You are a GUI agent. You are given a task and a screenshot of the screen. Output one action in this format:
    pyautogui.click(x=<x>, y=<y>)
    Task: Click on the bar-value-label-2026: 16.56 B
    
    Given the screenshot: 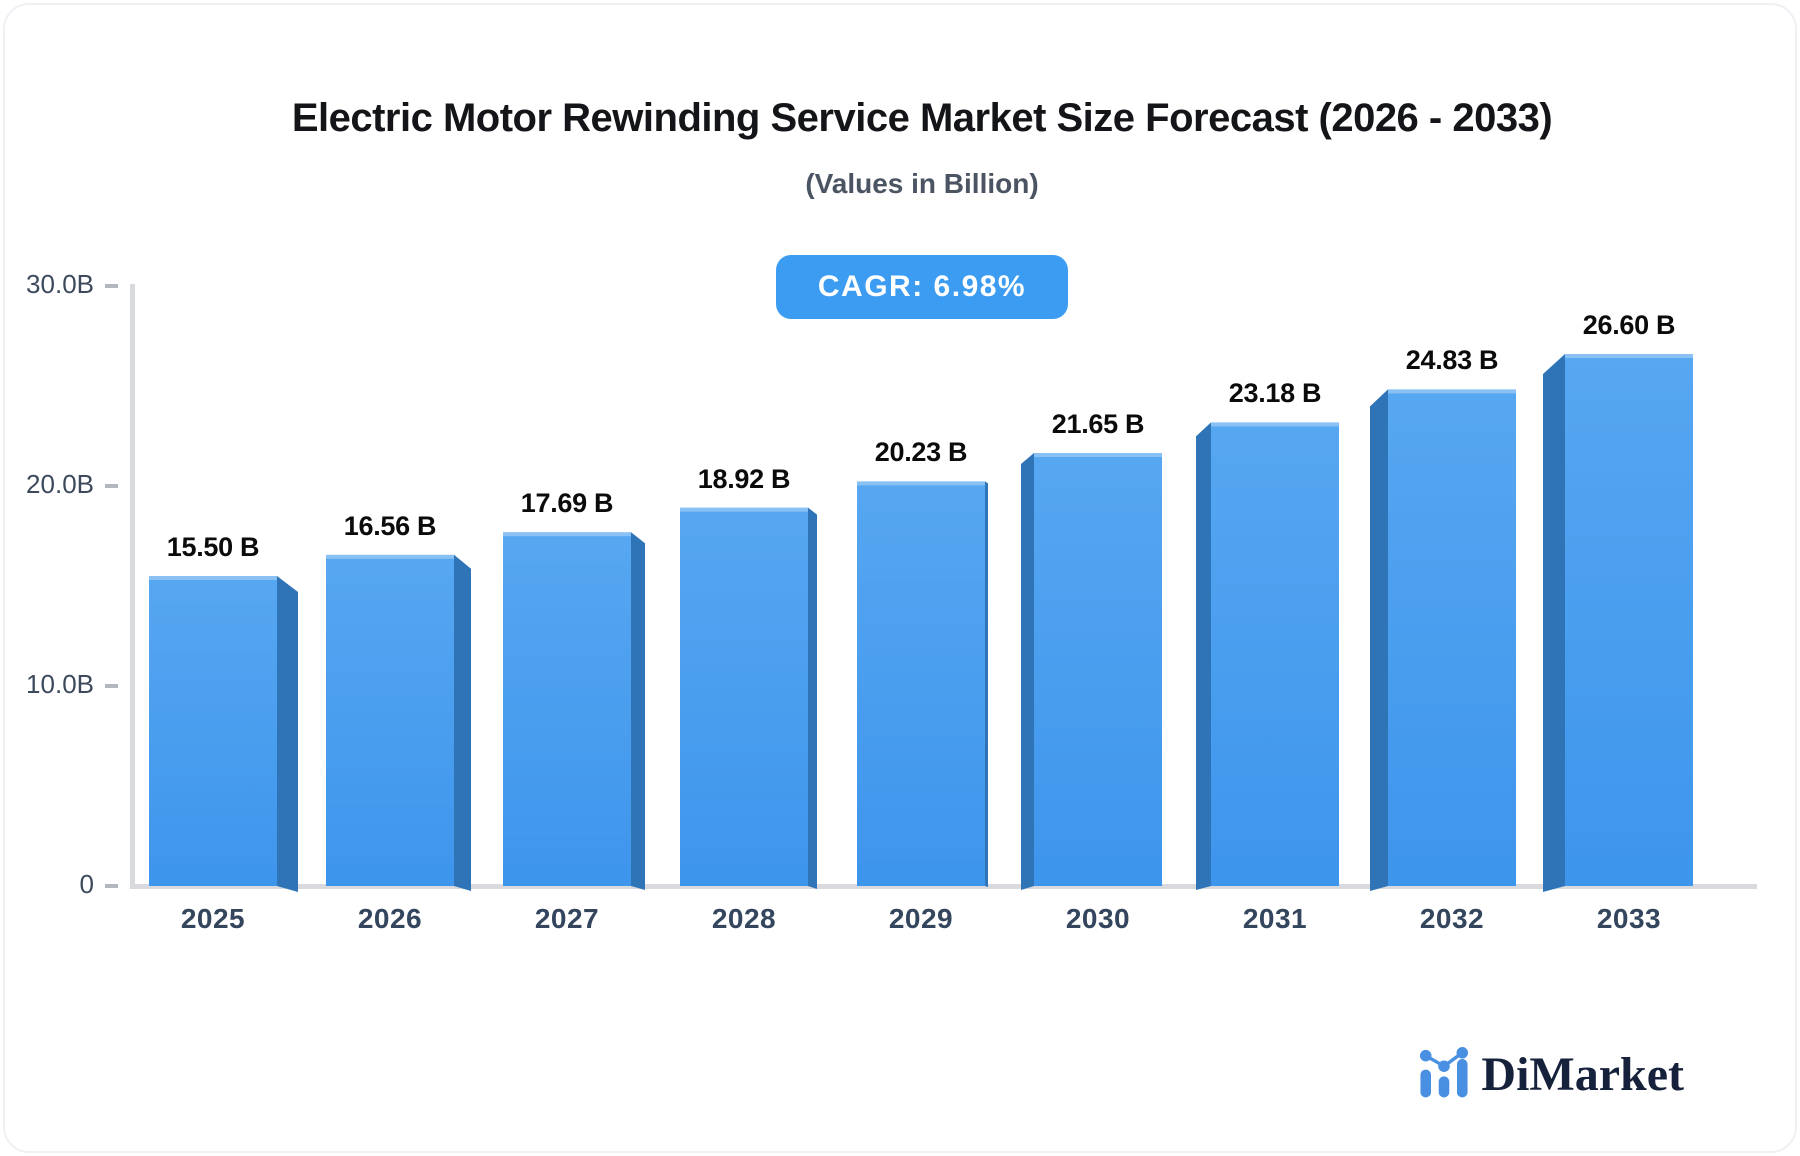 What is the action you would take?
    pyautogui.click(x=390, y=525)
    